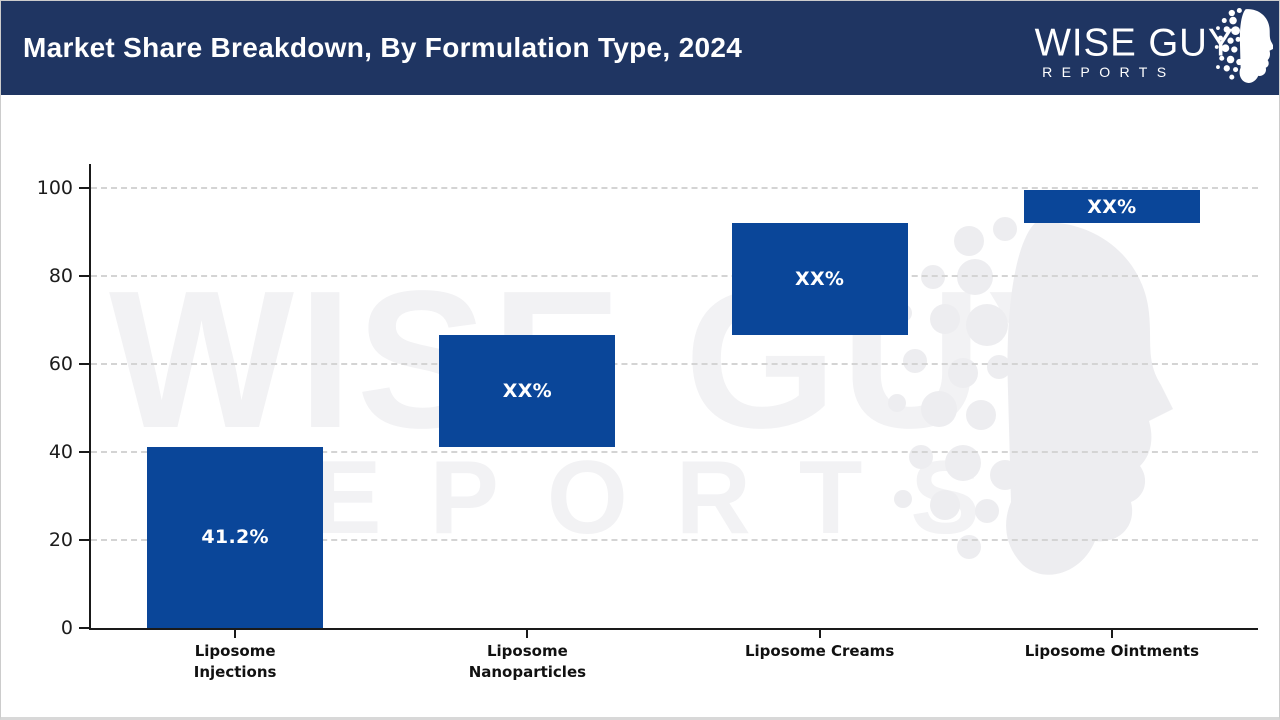 This screenshot has width=1280, height=720. I want to click on bar: 41.2%, so click(235, 537).